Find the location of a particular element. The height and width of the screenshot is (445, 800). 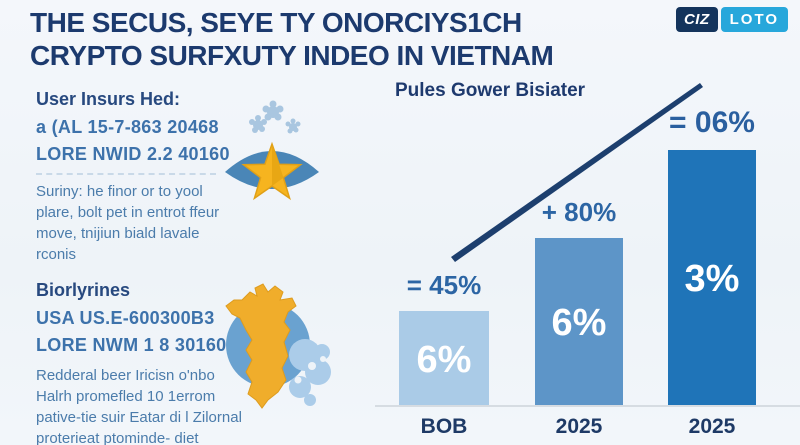

paragraph-line: proterieat ptominde- diet ancalda. is located at coordinates (117, 437).